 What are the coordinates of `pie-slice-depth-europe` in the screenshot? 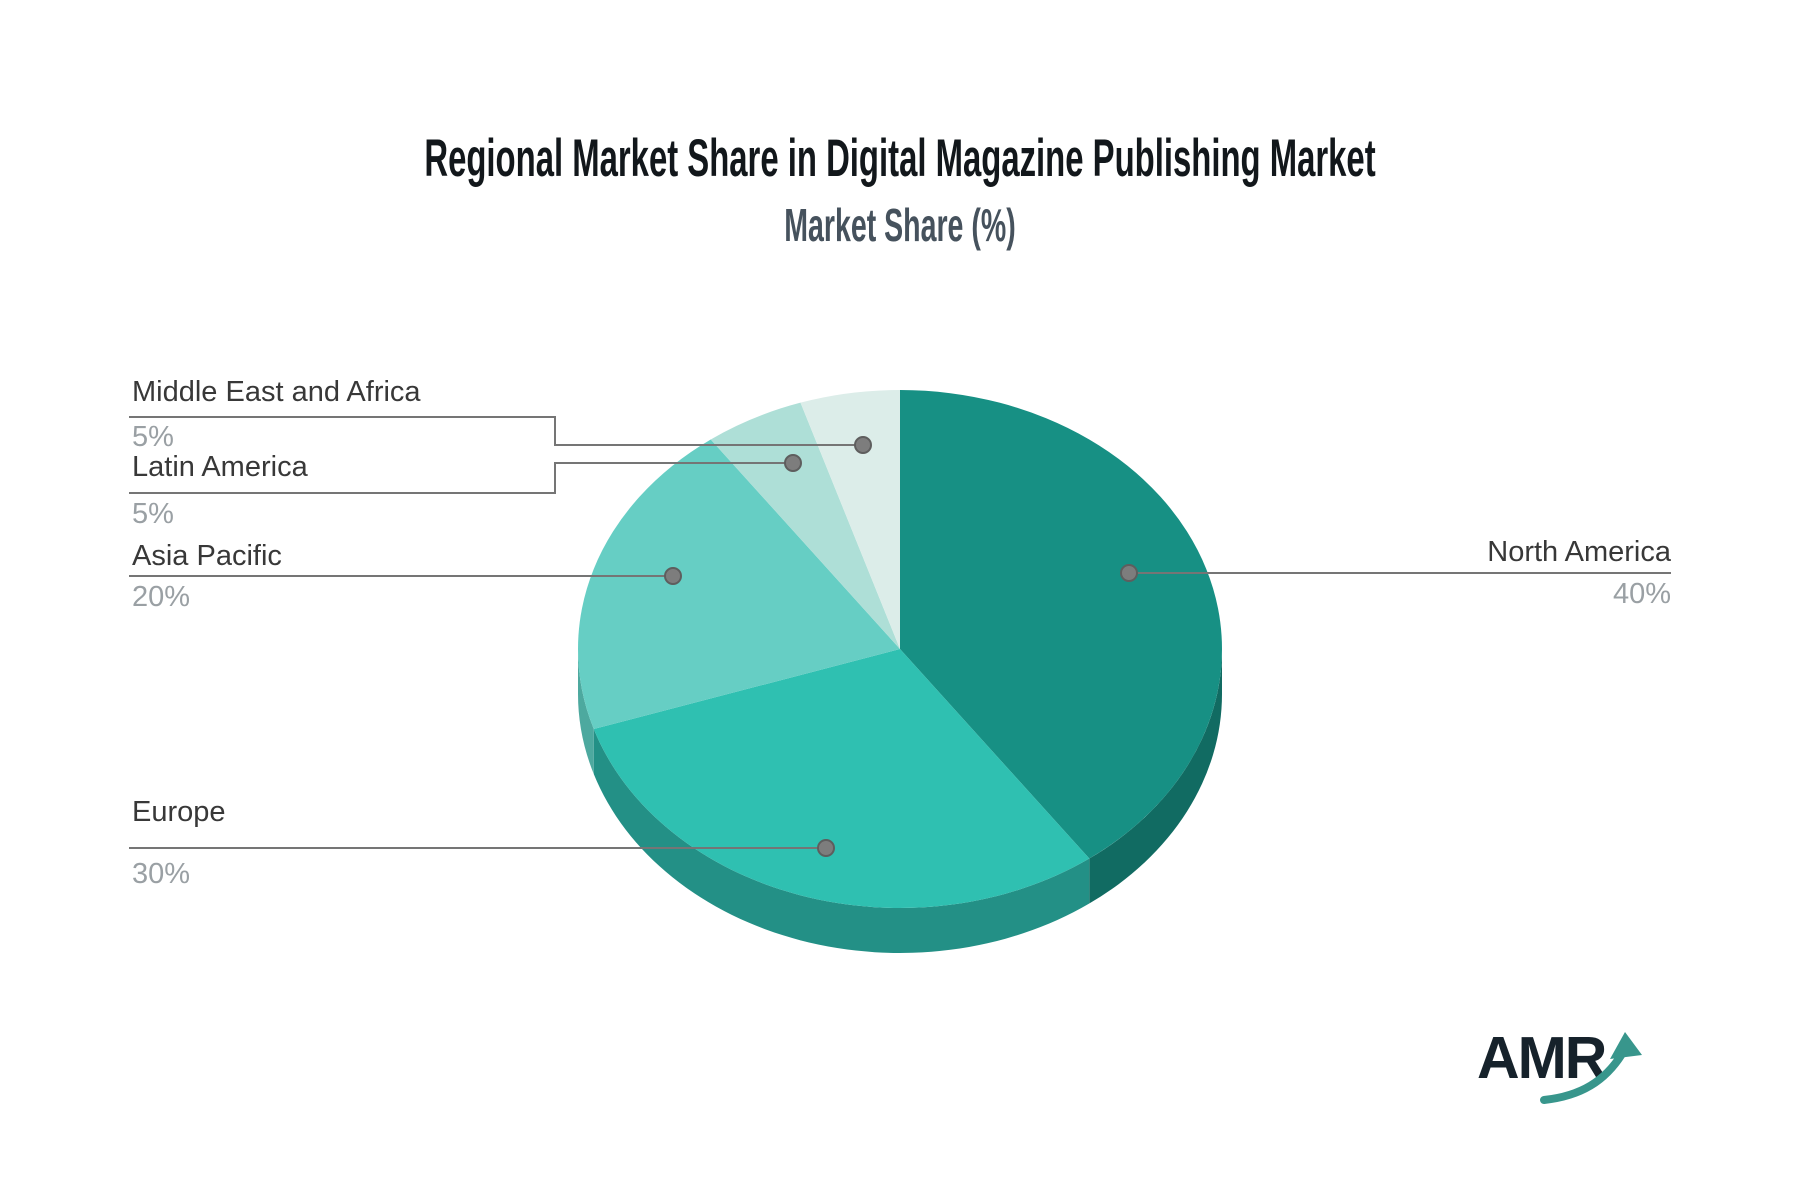 It's located at (841, 841).